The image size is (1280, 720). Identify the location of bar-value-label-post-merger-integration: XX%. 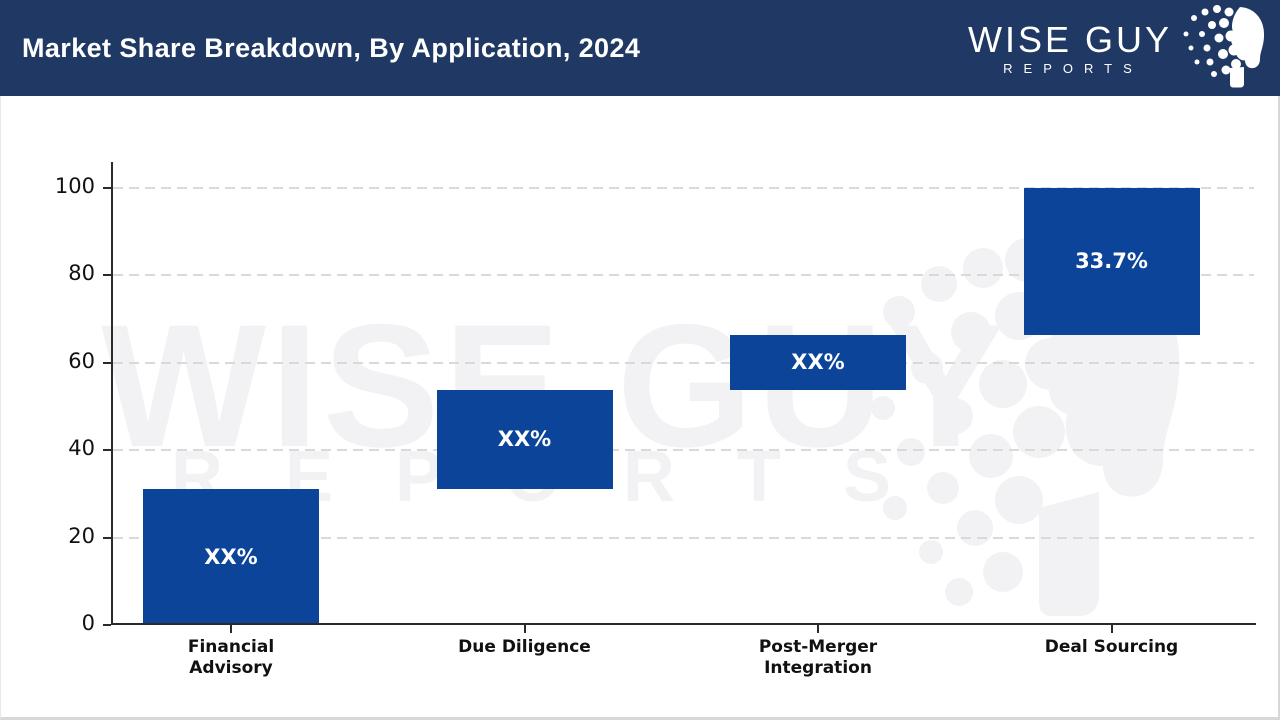
(818, 362).